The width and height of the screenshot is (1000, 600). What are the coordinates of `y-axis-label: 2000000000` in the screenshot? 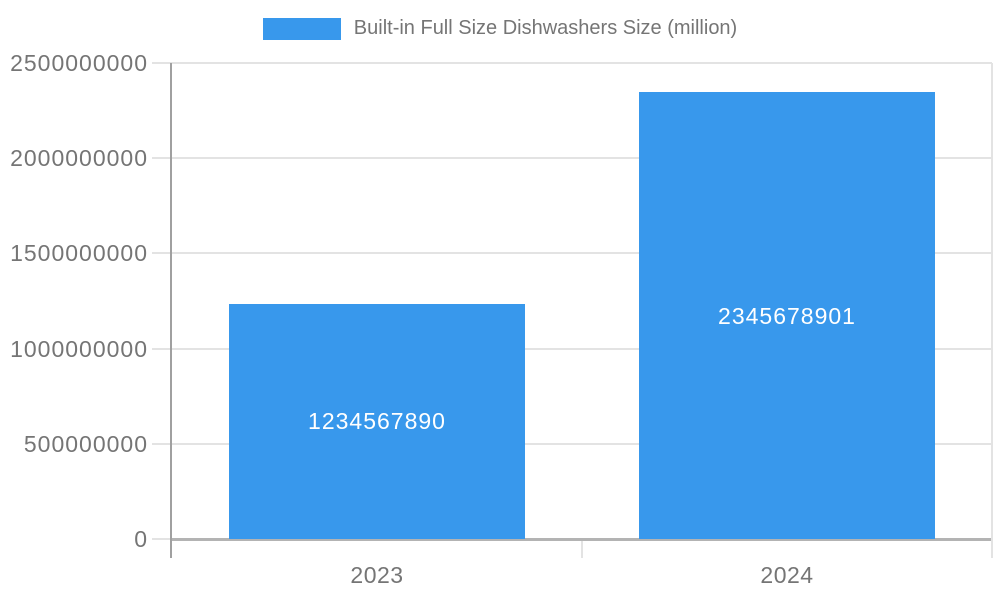 It's located at (79, 158).